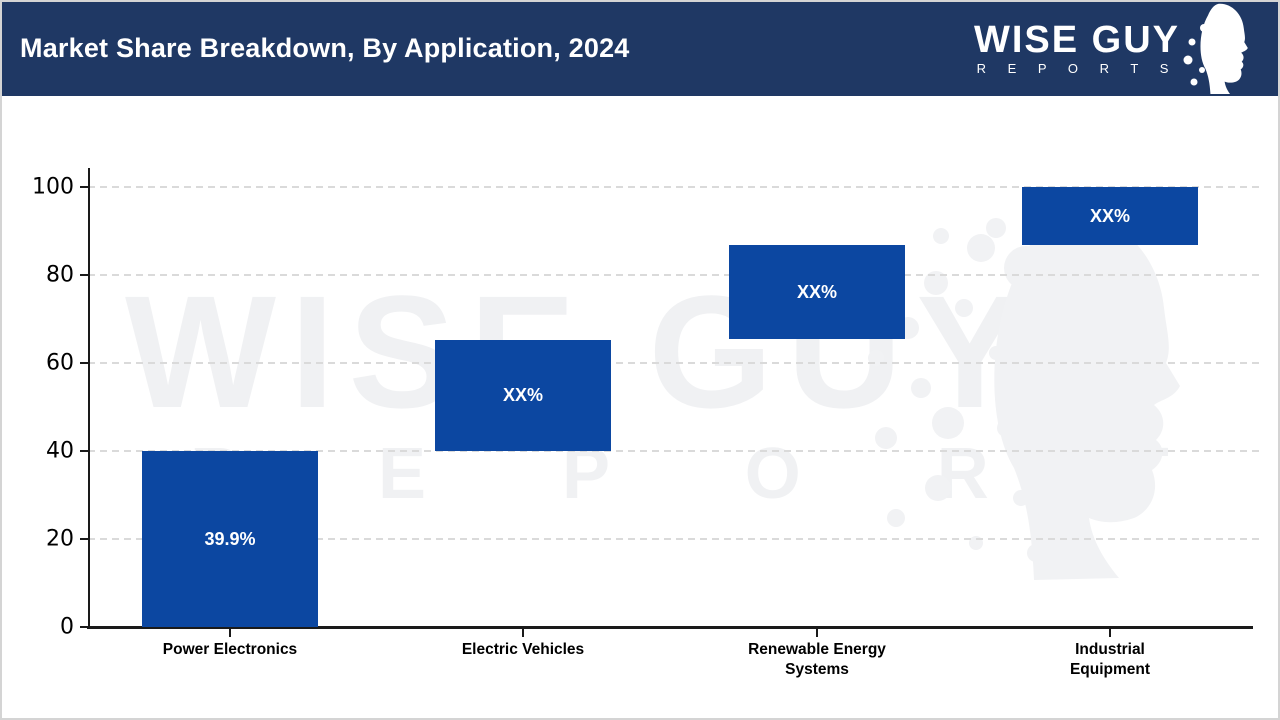 This screenshot has width=1280, height=720. What do you see at coordinates (60, 275) in the screenshot?
I see `y-tick-label-80: 80` at bounding box center [60, 275].